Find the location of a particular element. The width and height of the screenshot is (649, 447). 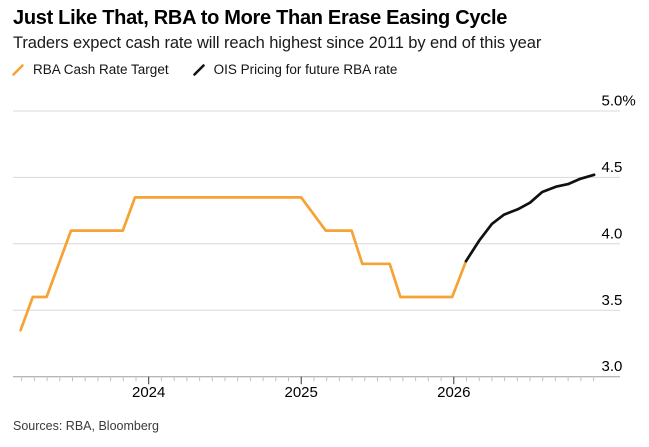

svg-text: 3.5 is located at coordinates (612, 300).